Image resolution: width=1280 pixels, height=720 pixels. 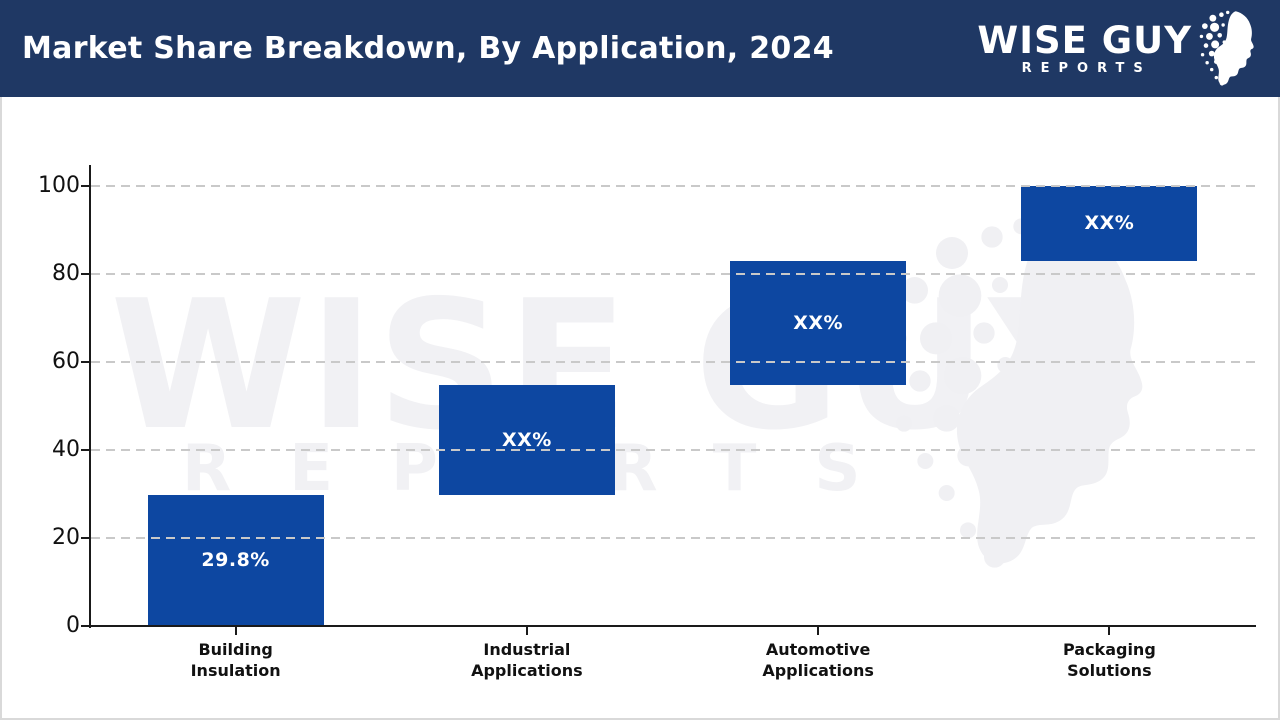 I want to click on y-tick-label: 40, so click(x=66, y=449).